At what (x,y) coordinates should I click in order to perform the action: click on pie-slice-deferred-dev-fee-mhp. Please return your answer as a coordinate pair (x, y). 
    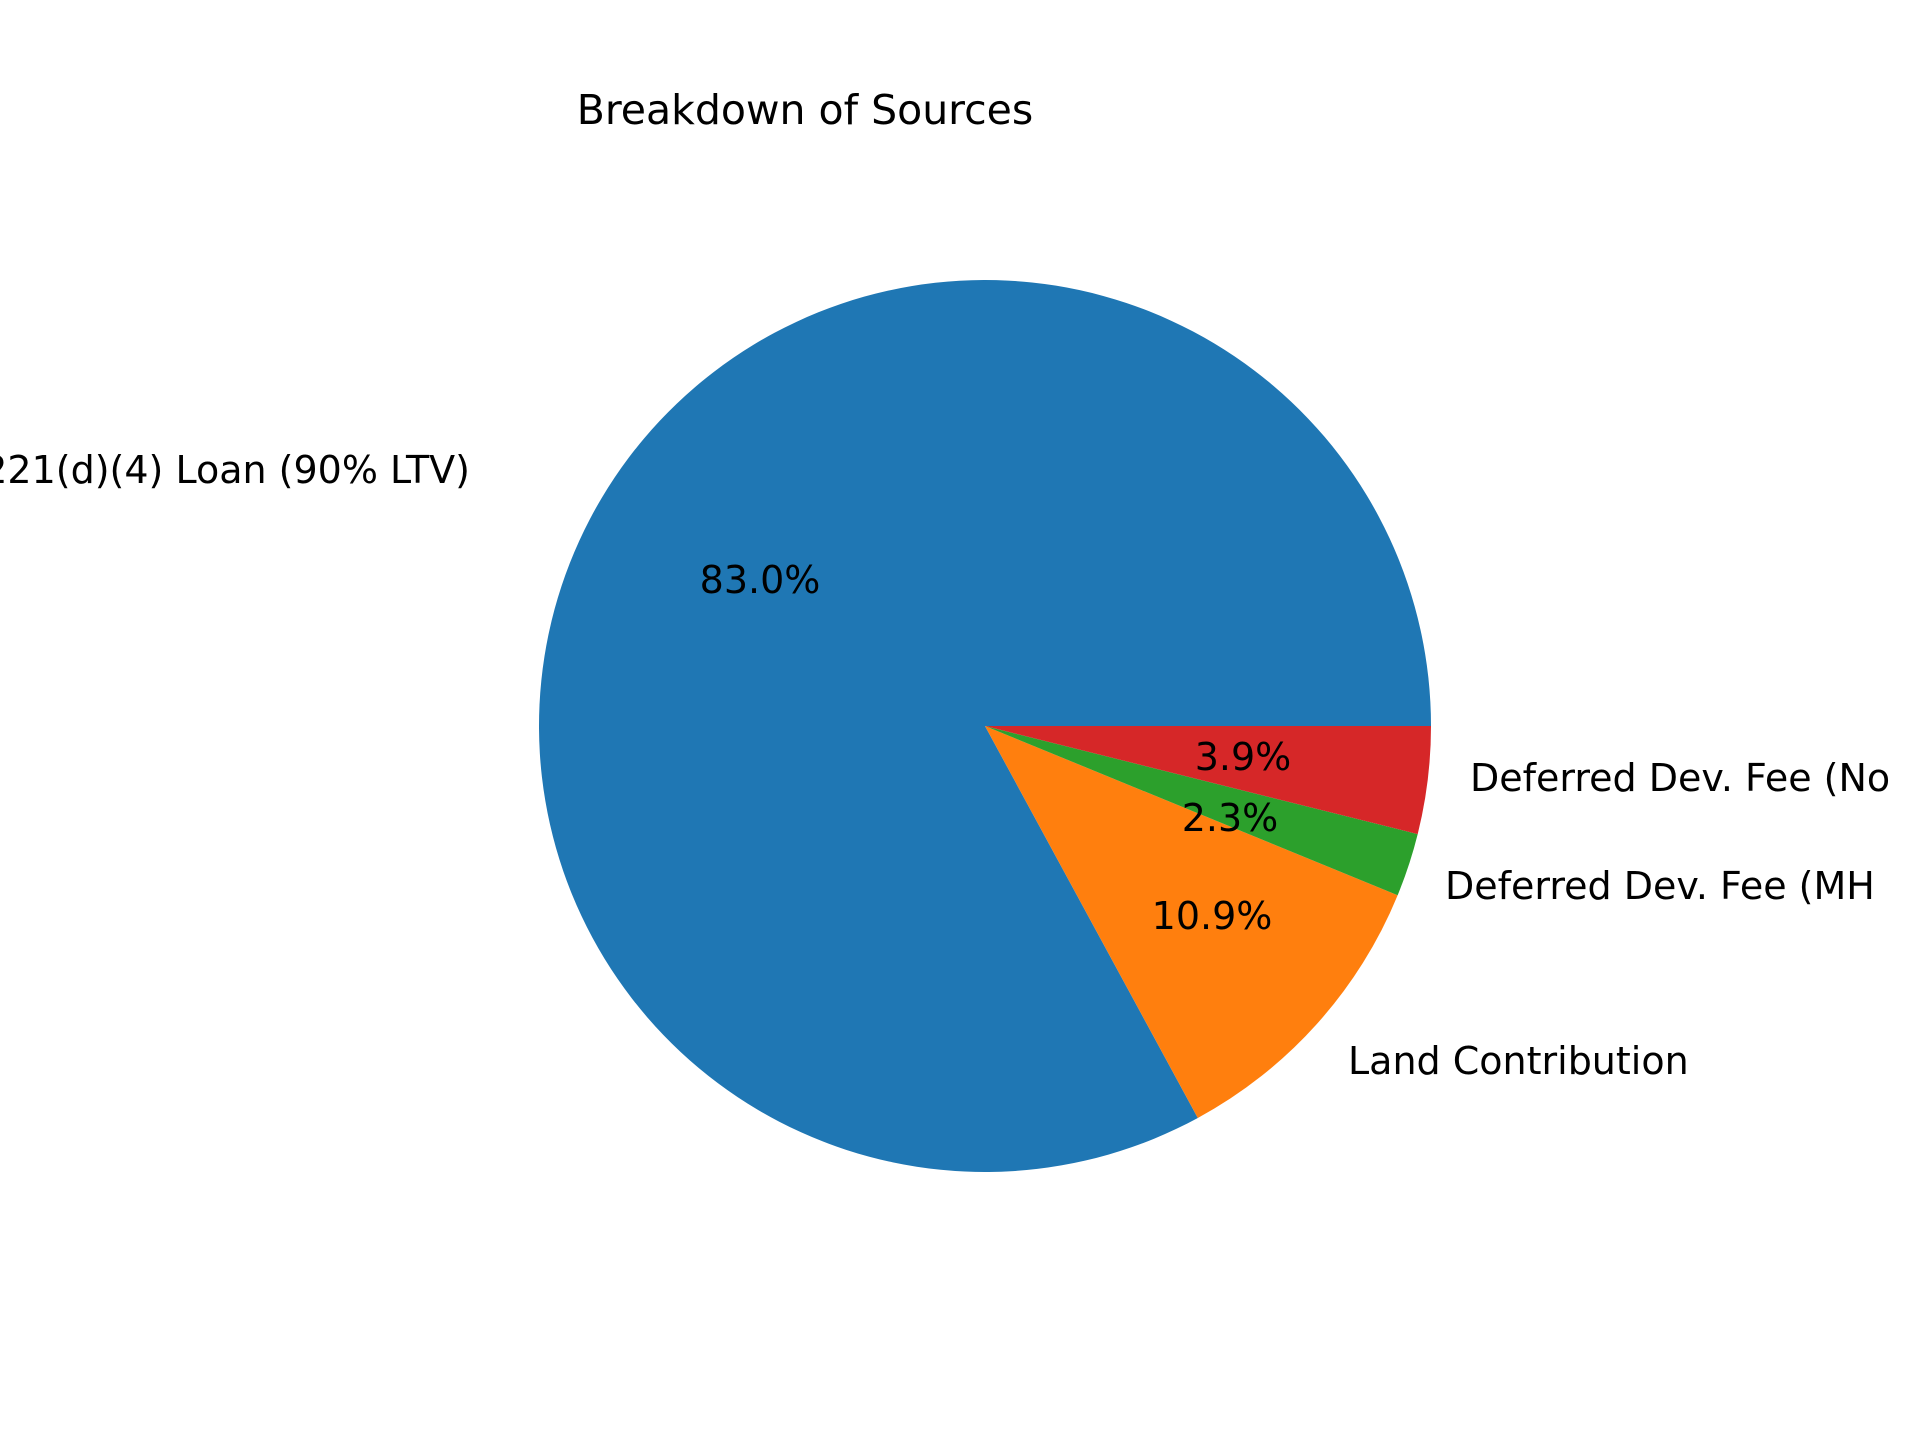
    Looking at the image, I should click on (1201, 811).